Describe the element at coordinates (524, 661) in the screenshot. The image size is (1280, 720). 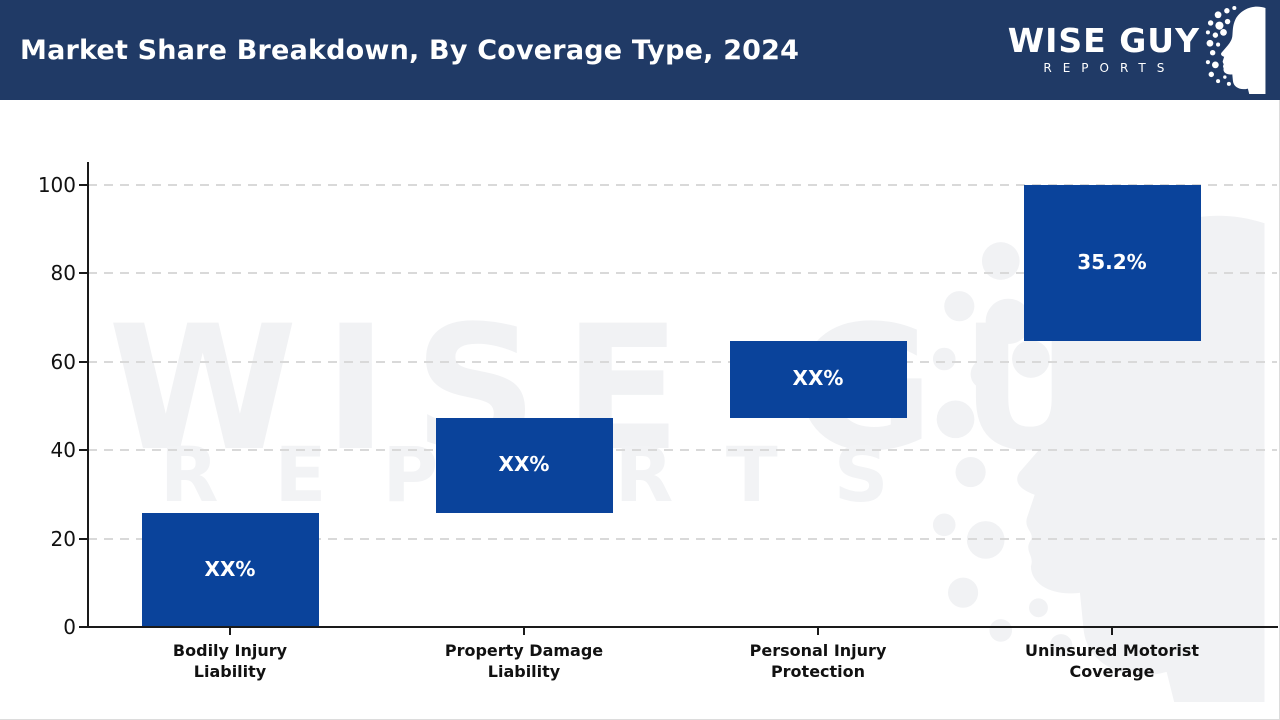
I see `category-label: Property Damage Liability` at that location.